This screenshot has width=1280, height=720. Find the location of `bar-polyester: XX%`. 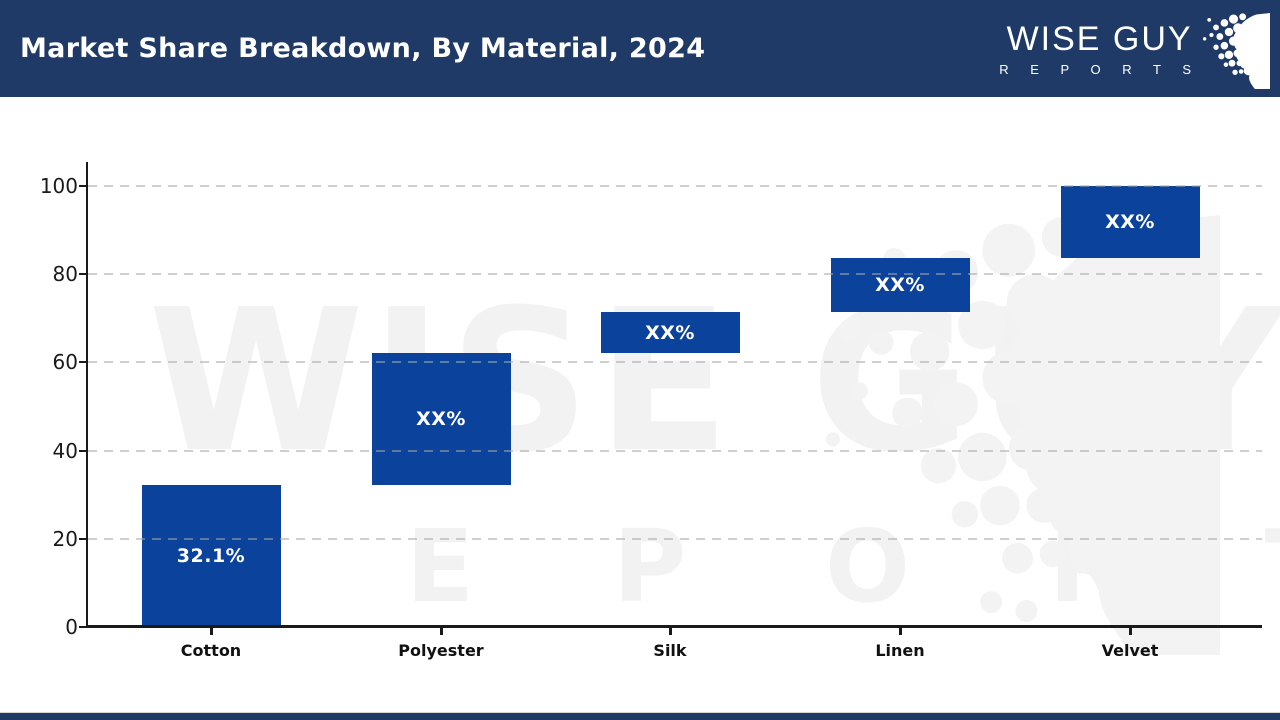

bar-polyester: XX% is located at coordinates (441, 419).